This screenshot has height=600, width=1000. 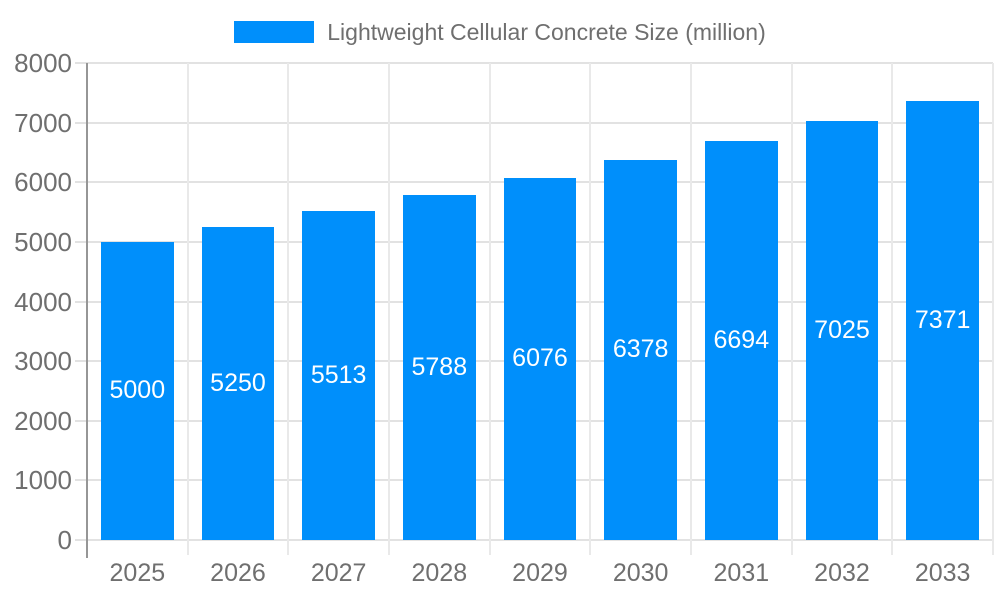 I want to click on y-tick-label: 7000, so click(x=43, y=122).